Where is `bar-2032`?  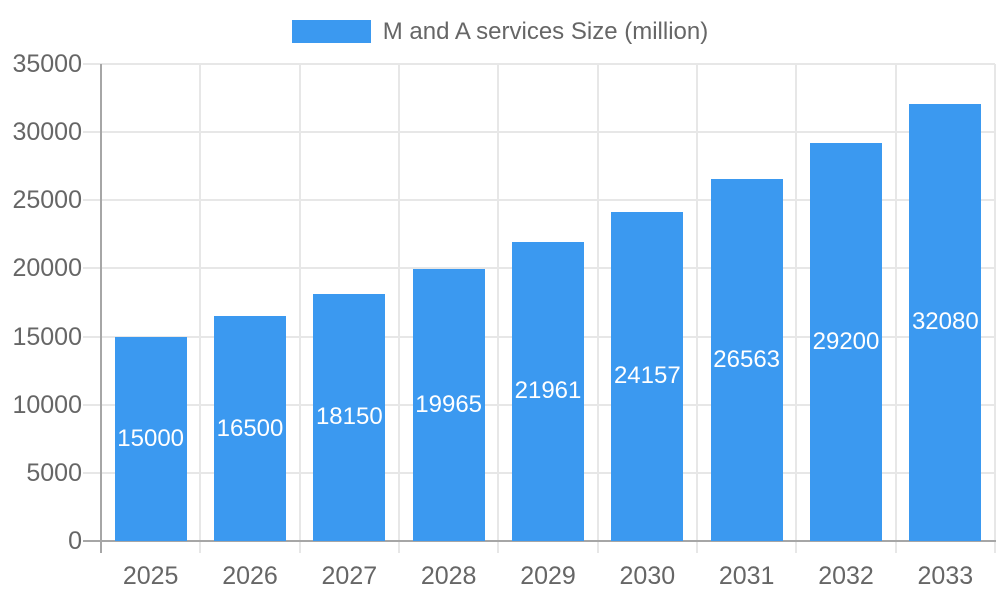 bar-2032 is located at coordinates (846, 342).